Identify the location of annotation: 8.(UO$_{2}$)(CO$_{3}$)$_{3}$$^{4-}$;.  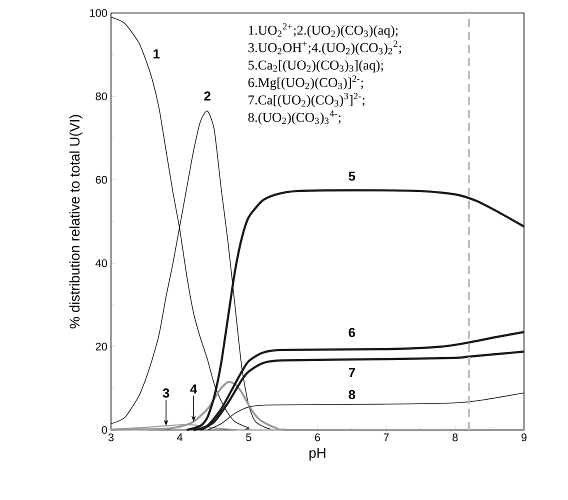
(294, 117).